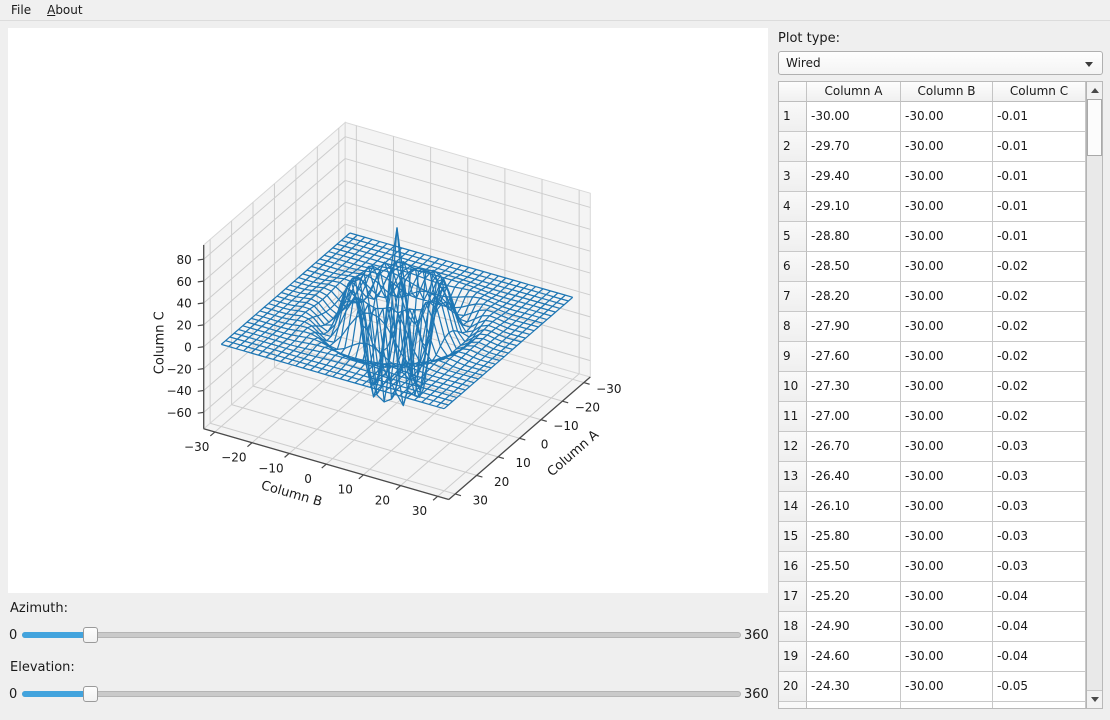 Image resolution: width=1110 pixels, height=720 pixels. Describe the element at coordinates (854, 417) in the screenshot. I see `data-cell: -27.00` at that location.